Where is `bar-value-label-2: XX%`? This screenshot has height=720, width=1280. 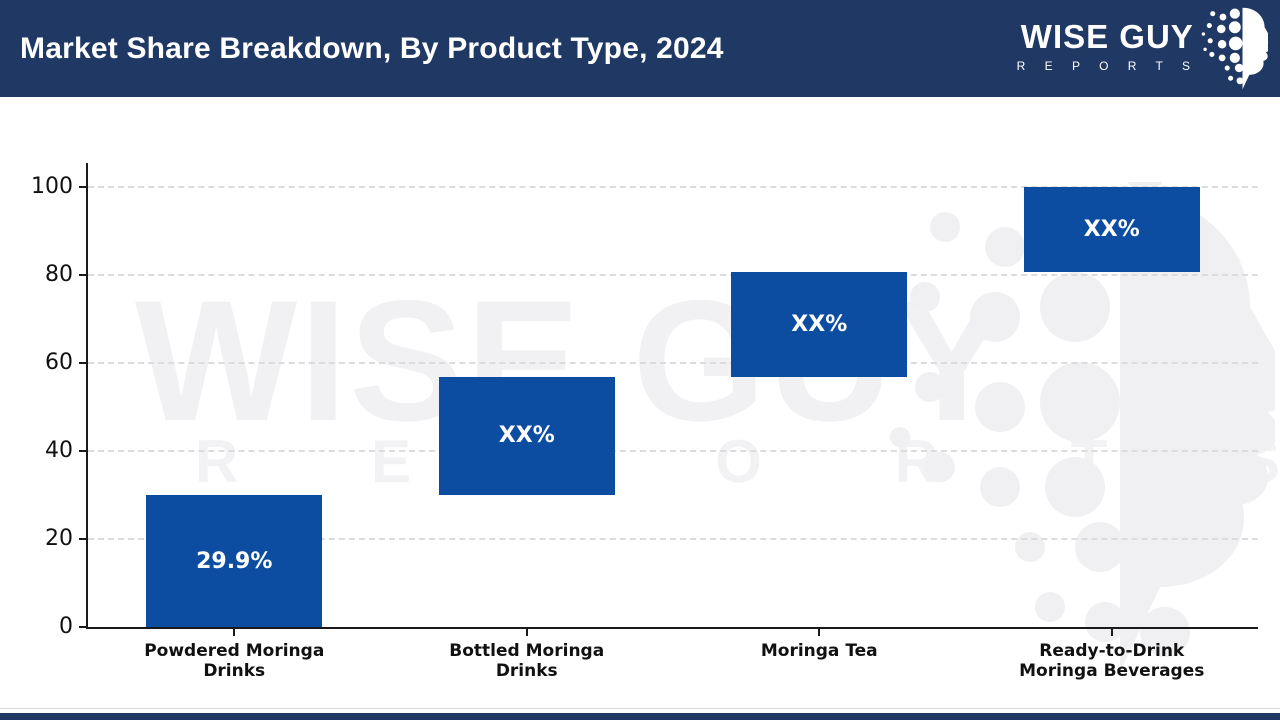
bar-value-label-2: XX% is located at coordinates (819, 324).